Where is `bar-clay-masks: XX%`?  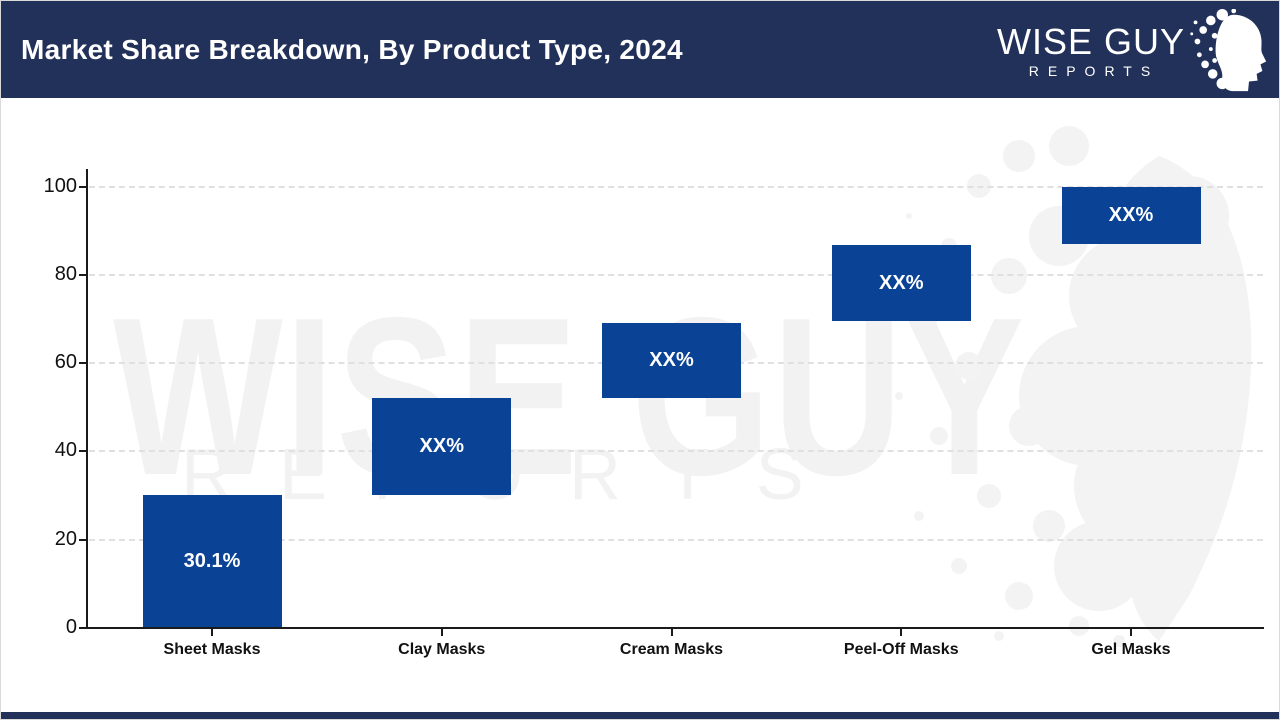
bar-clay-masks: XX% is located at coordinates (442, 447).